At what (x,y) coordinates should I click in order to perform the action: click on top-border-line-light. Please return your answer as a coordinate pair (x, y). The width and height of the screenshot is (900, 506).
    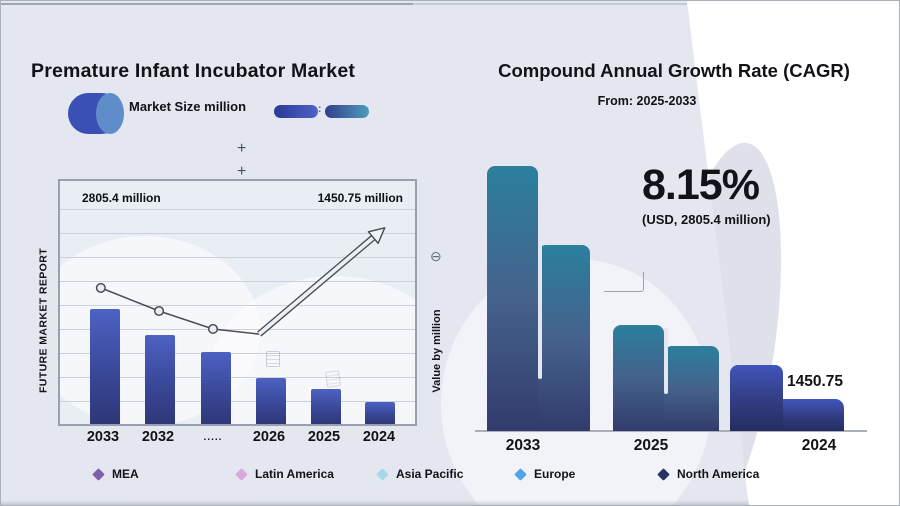
    Looking at the image, I should click on (550, 4).